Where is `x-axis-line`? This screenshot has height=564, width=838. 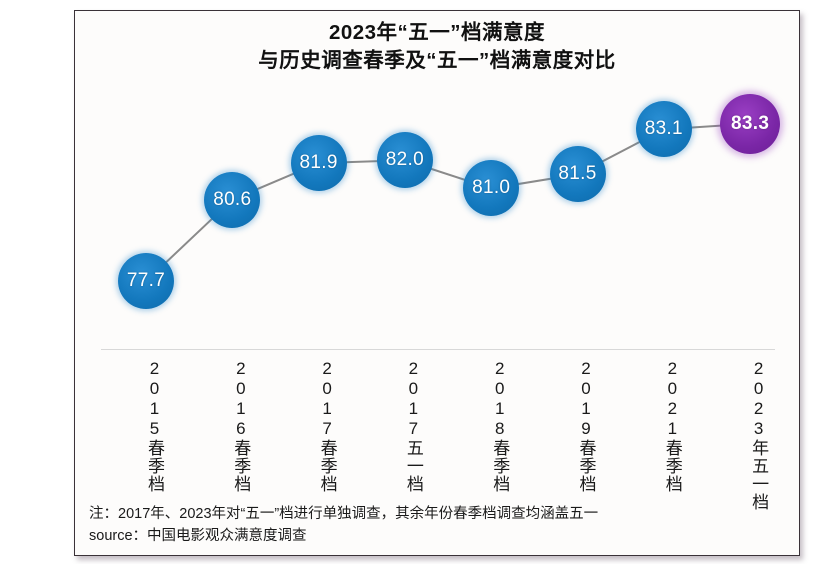
x-axis-line is located at coordinates (438, 349).